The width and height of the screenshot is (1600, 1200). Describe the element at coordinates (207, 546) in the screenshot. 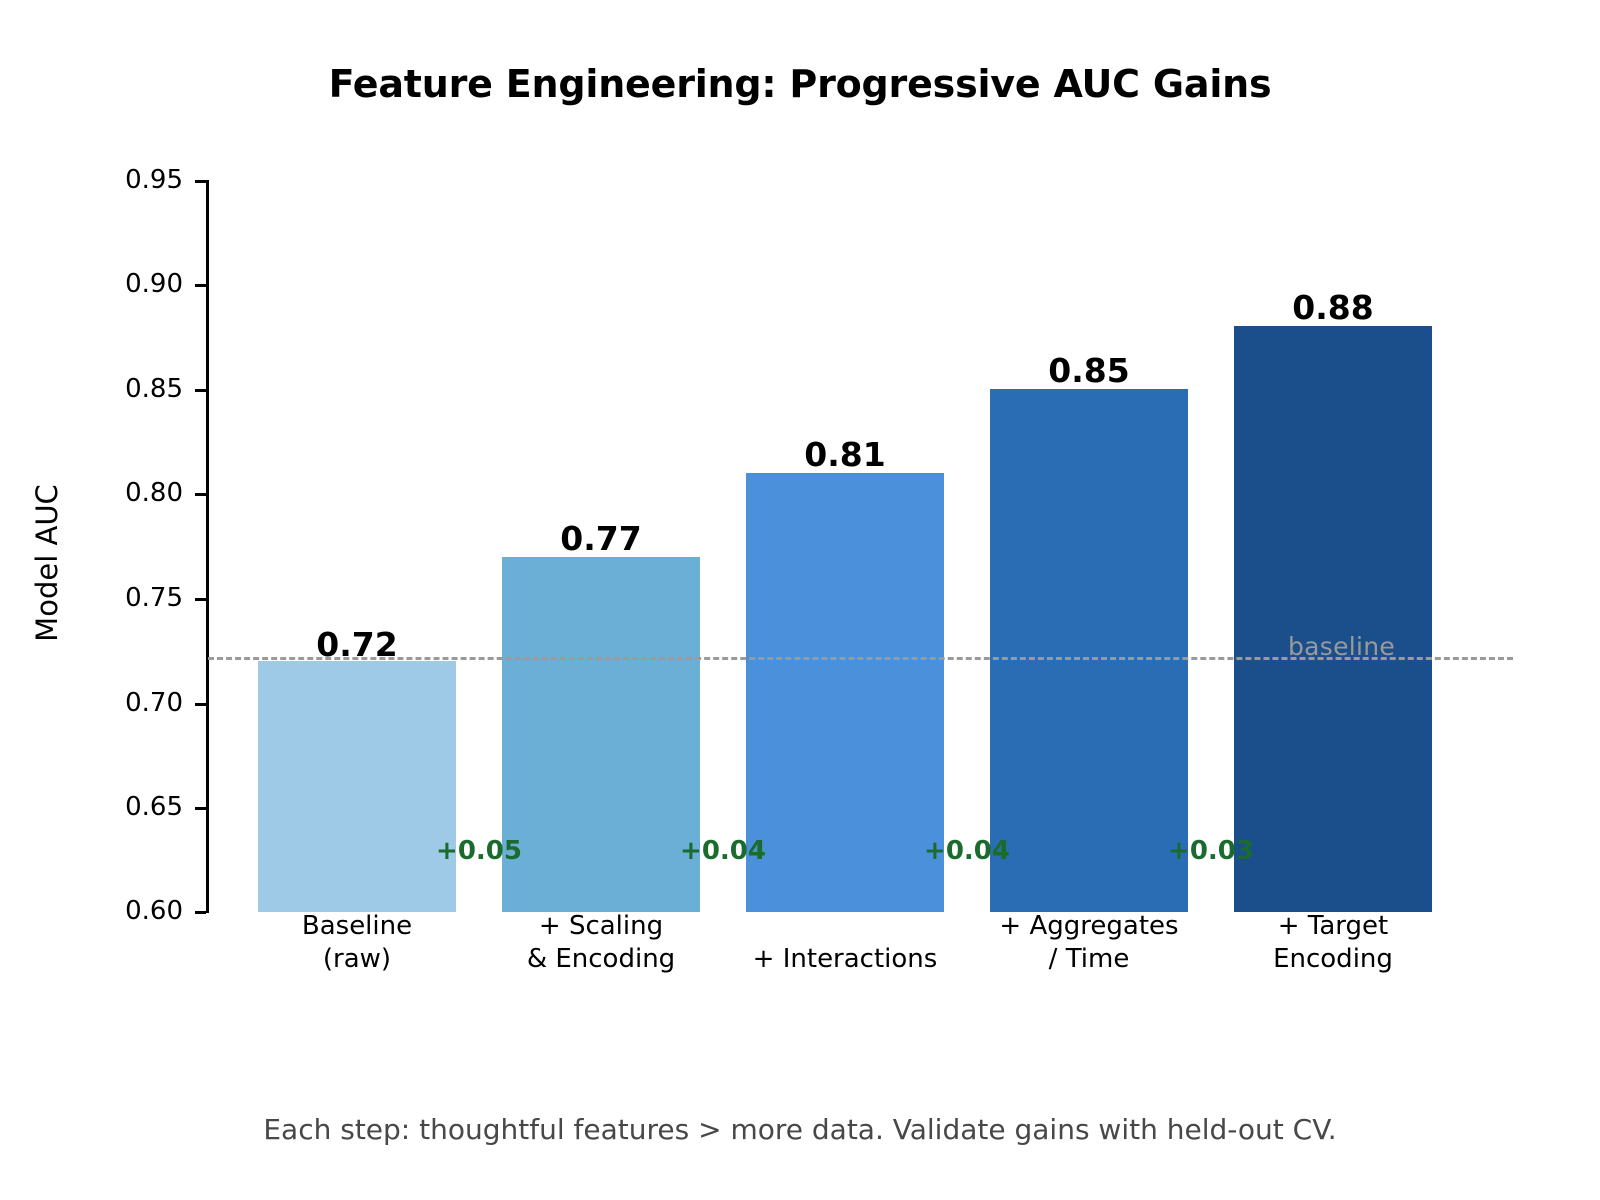

I see `y-axis-spine` at that location.